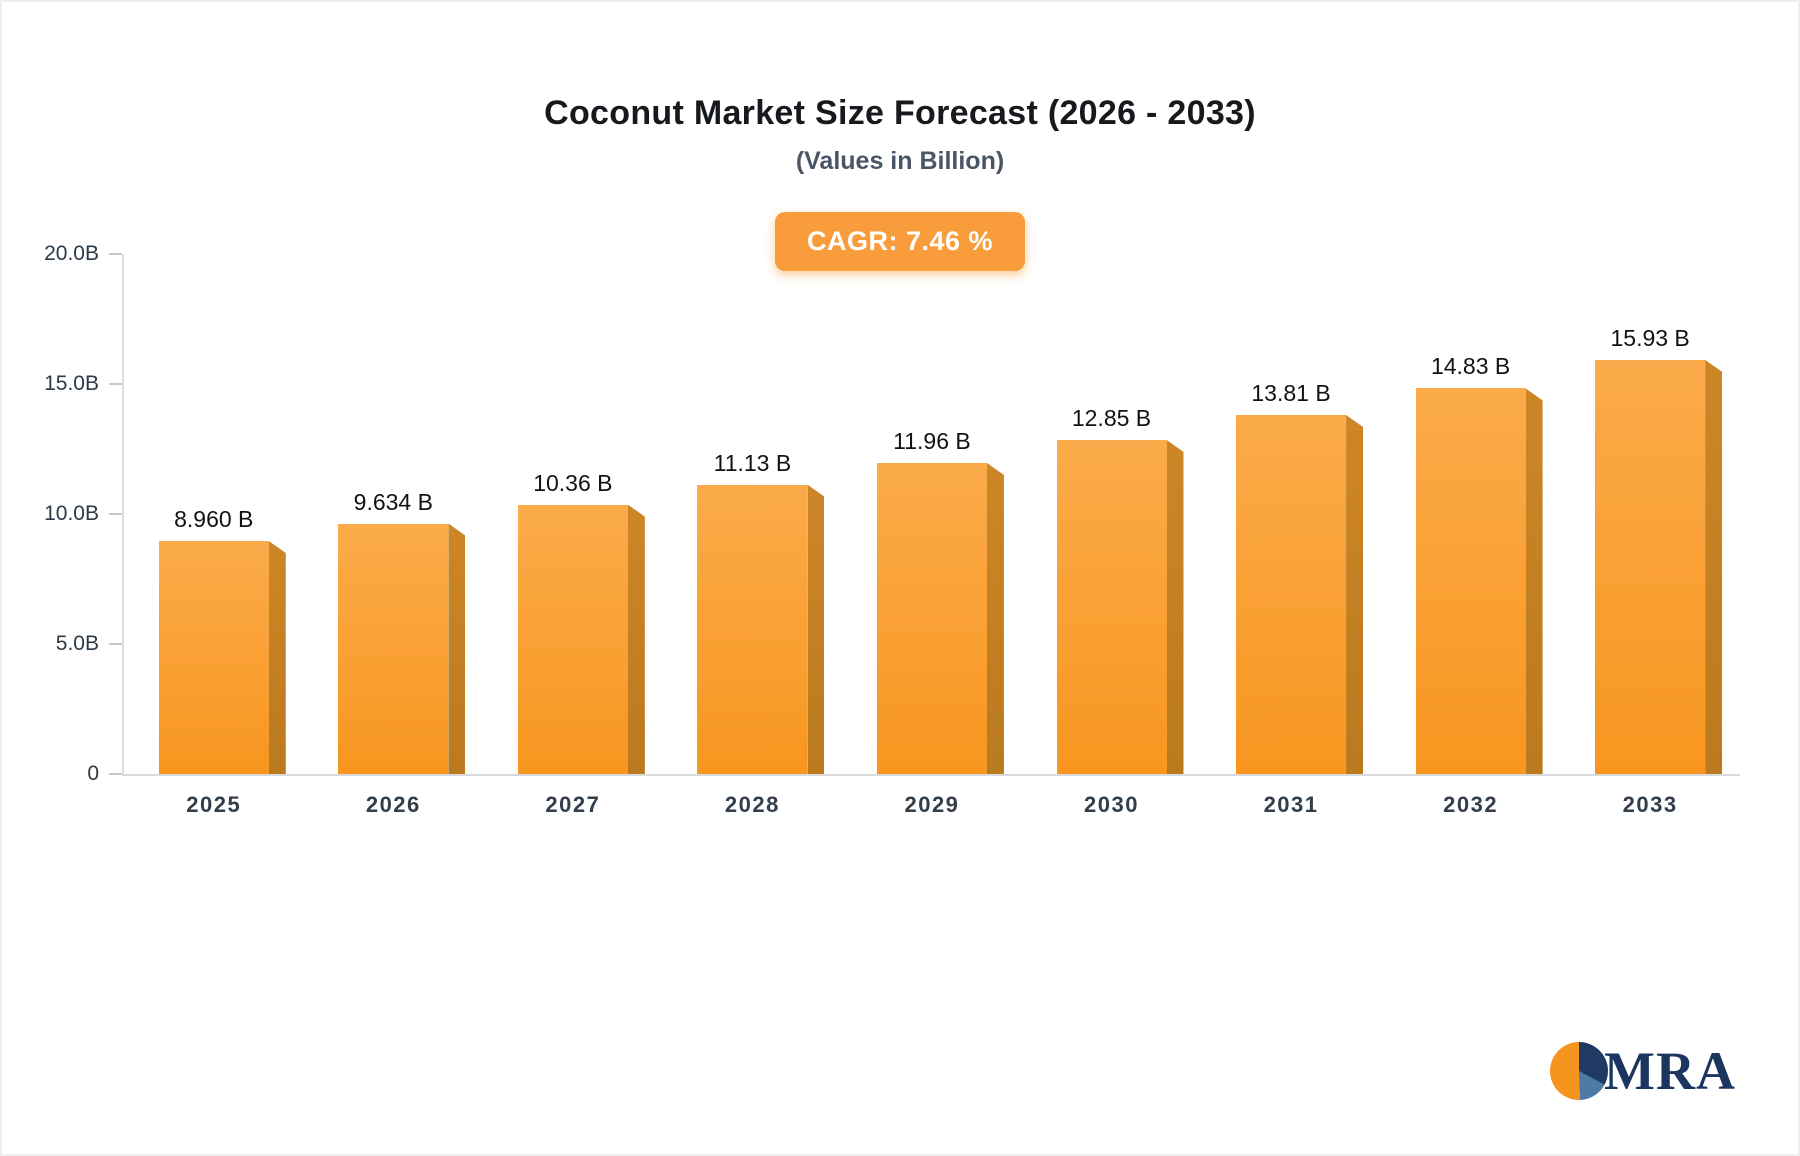  I want to click on bar-group: 12.85 B 2030, so click(1115, 535).